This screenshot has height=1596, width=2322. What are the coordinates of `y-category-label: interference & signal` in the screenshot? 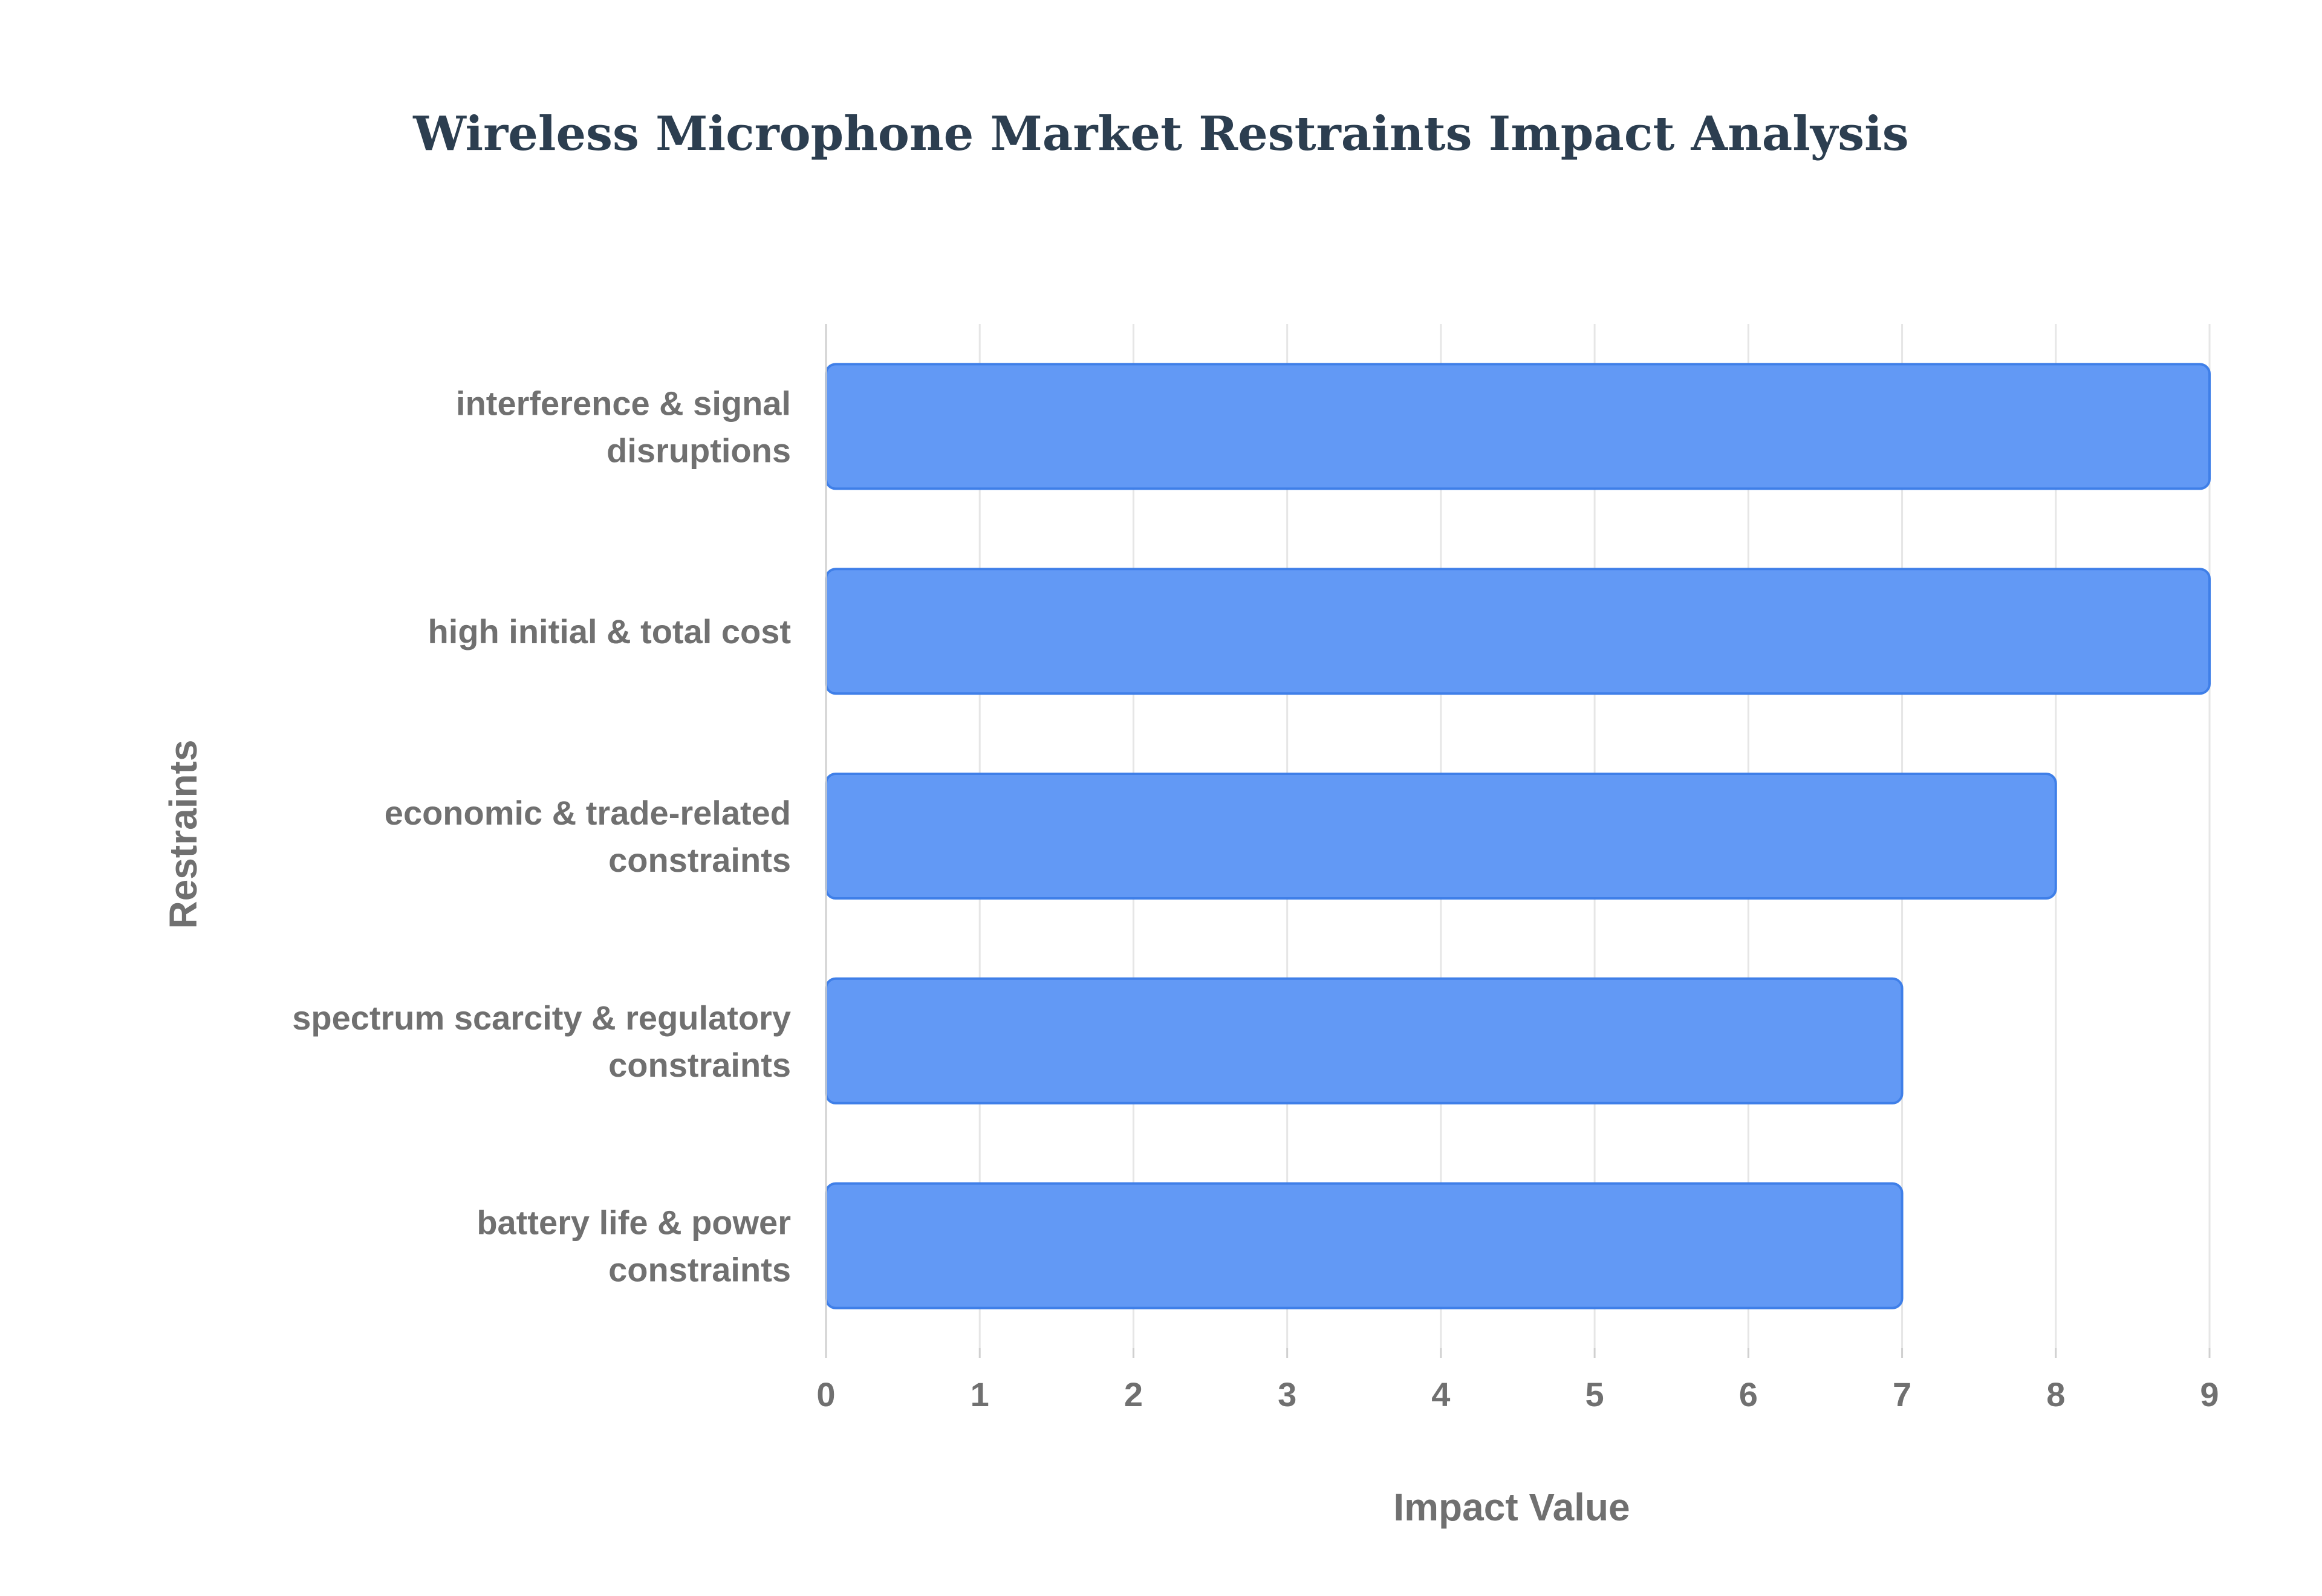 It's located at (623, 403).